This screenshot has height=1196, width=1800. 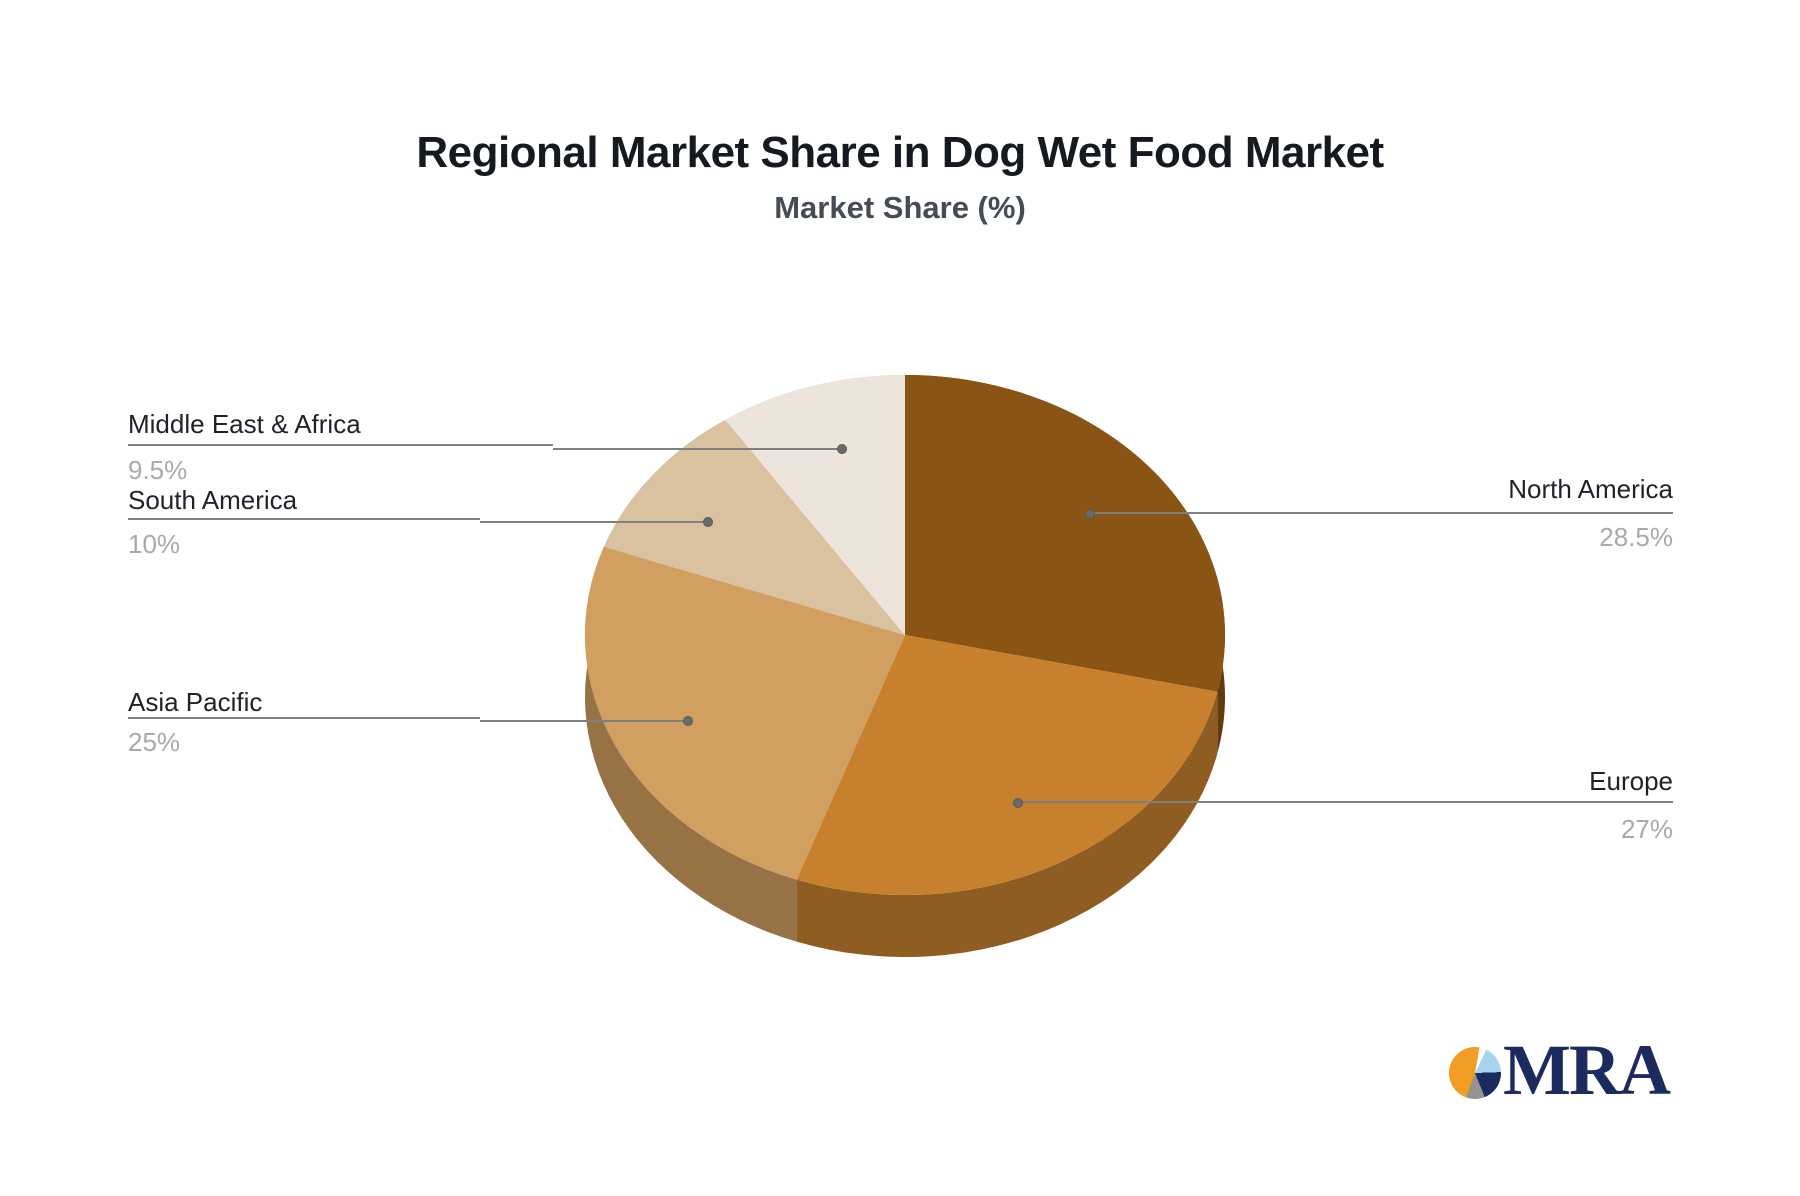 I want to click on leader-dot-south-america, so click(x=708, y=522).